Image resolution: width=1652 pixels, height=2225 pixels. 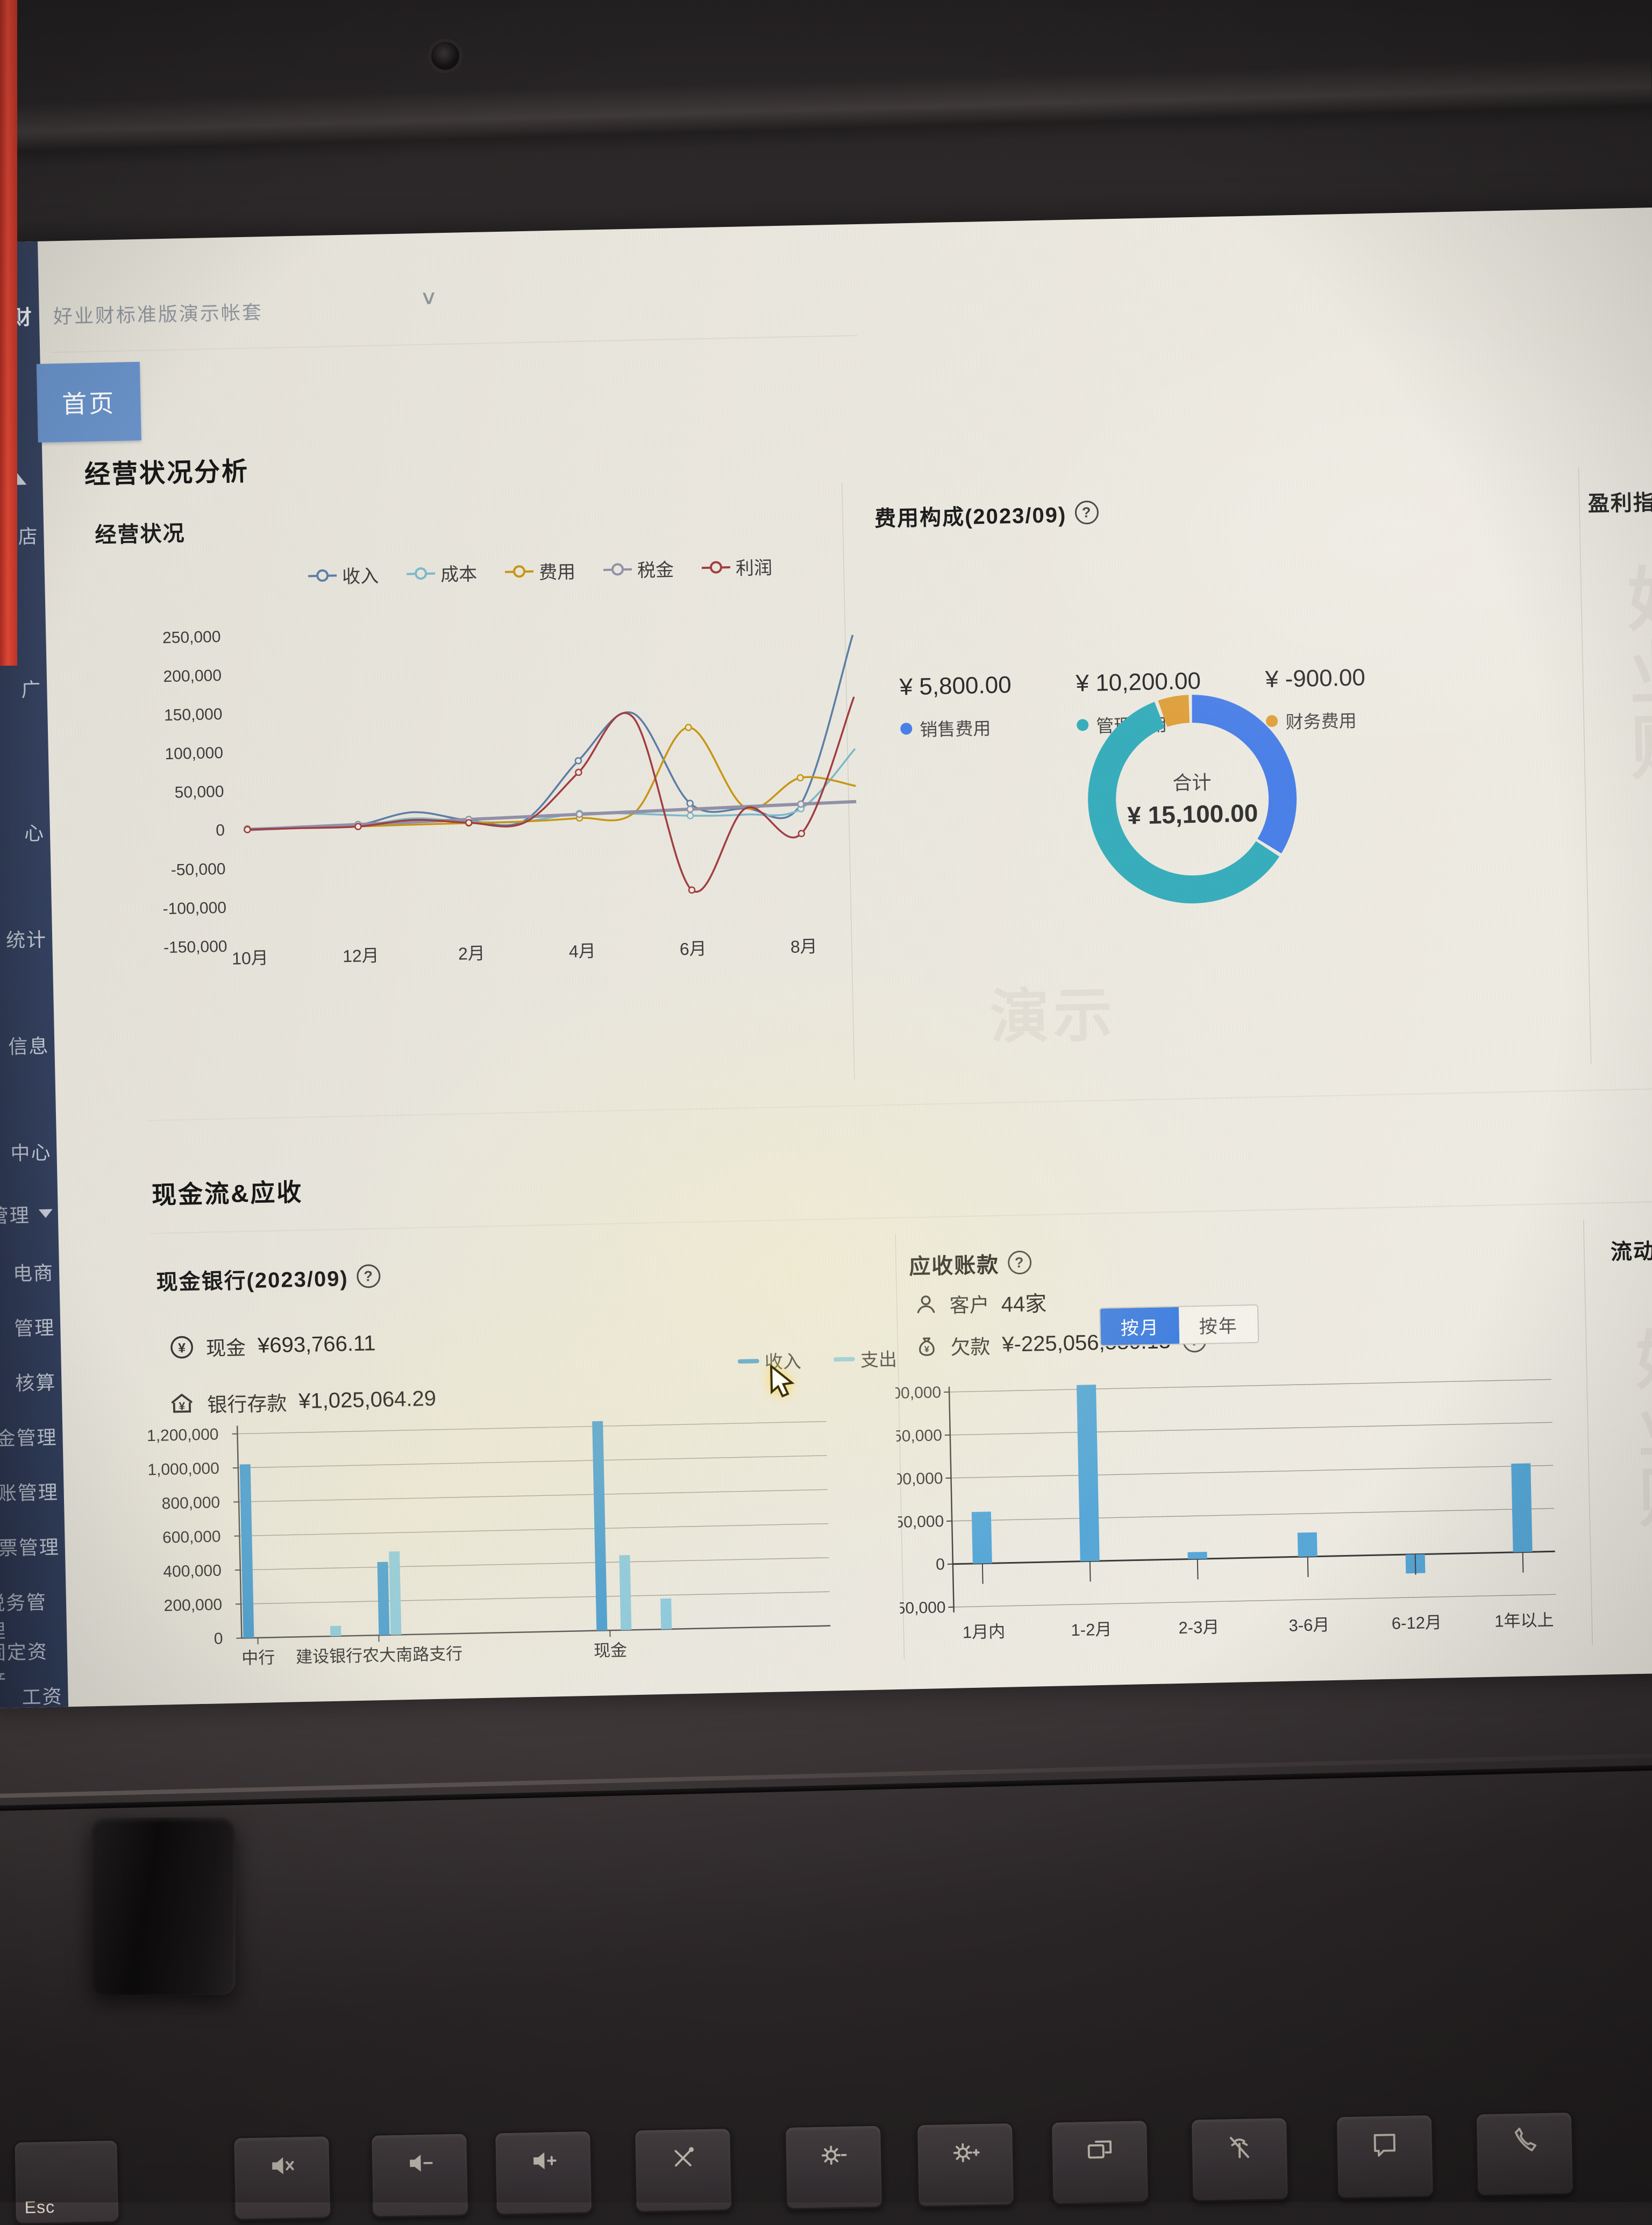 What do you see at coordinates (1524, 2142) in the screenshot?
I see `phone-icon` at bounding box center [1524, 2142].